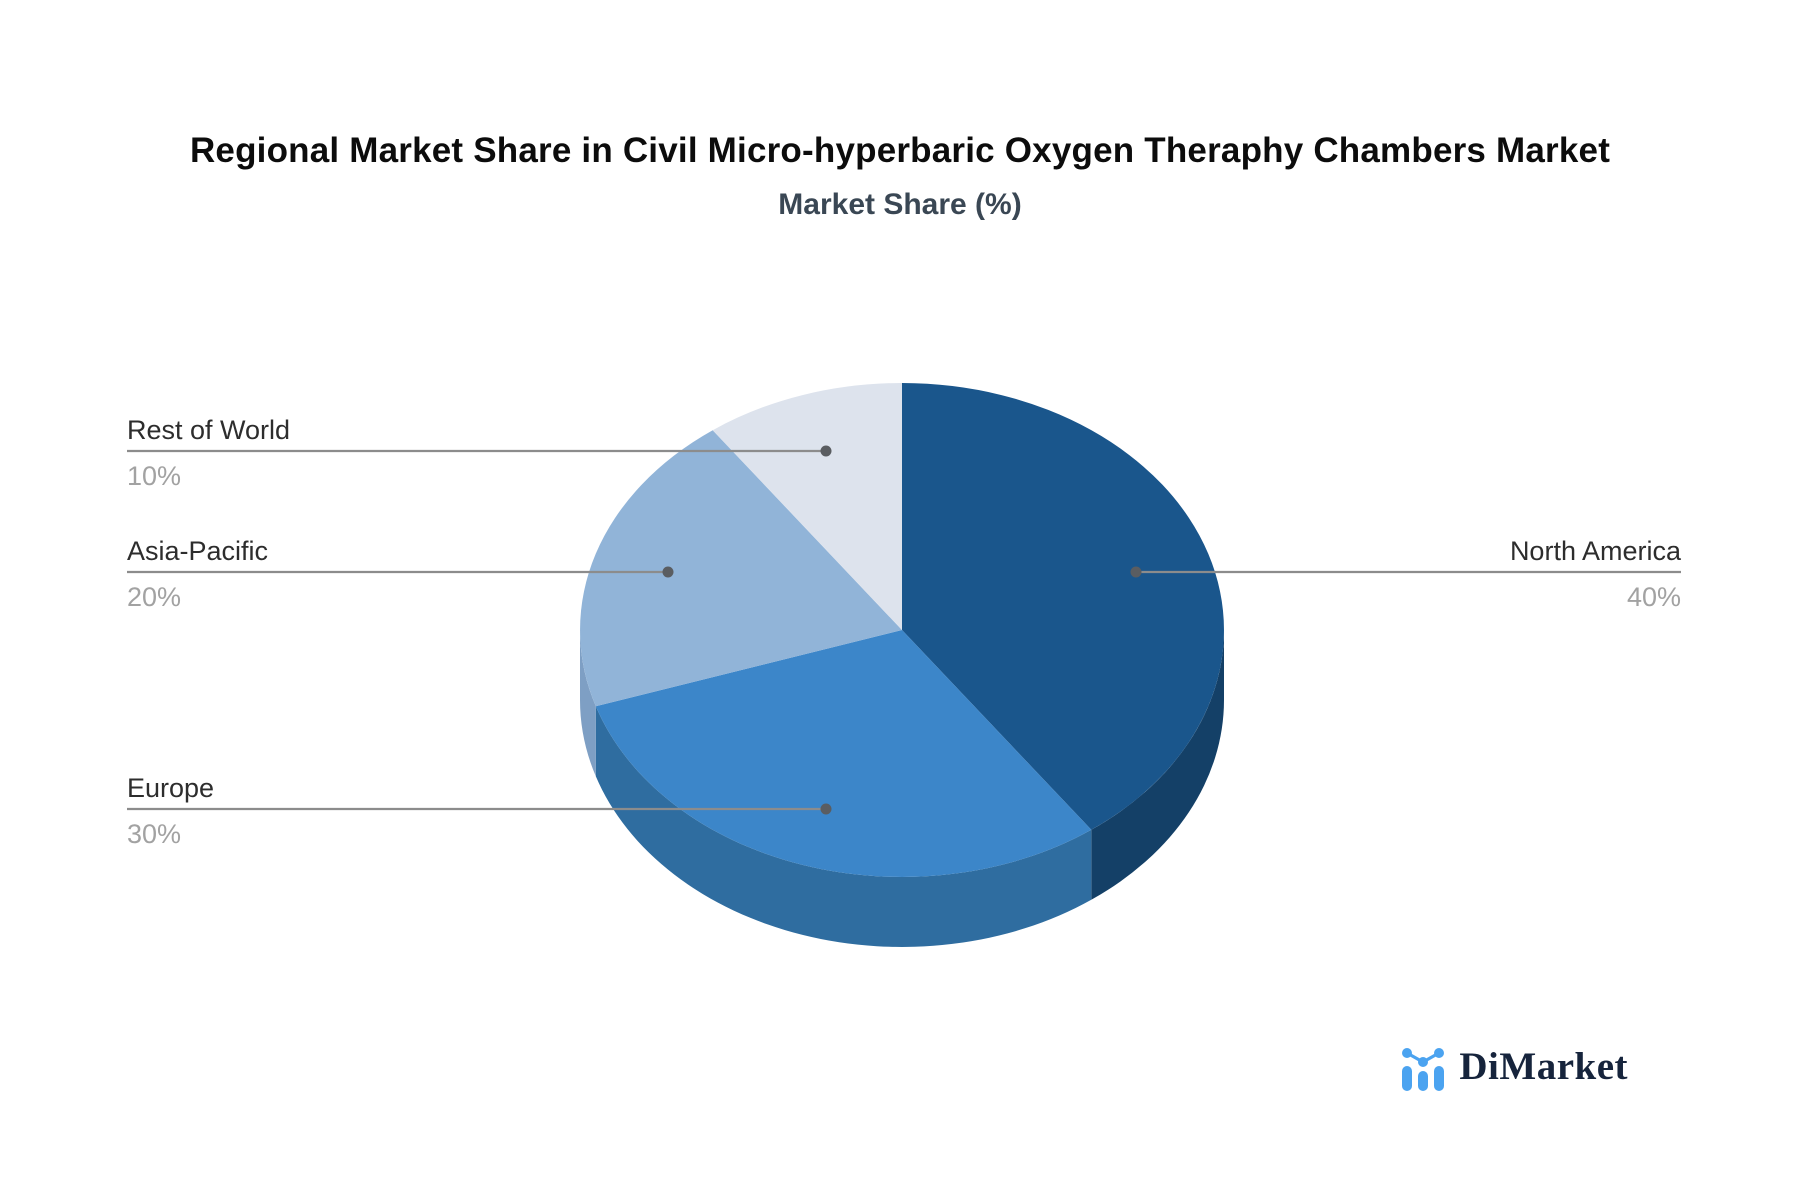  I want to click on bar-line-chart-icon, so click(1423, 1069).